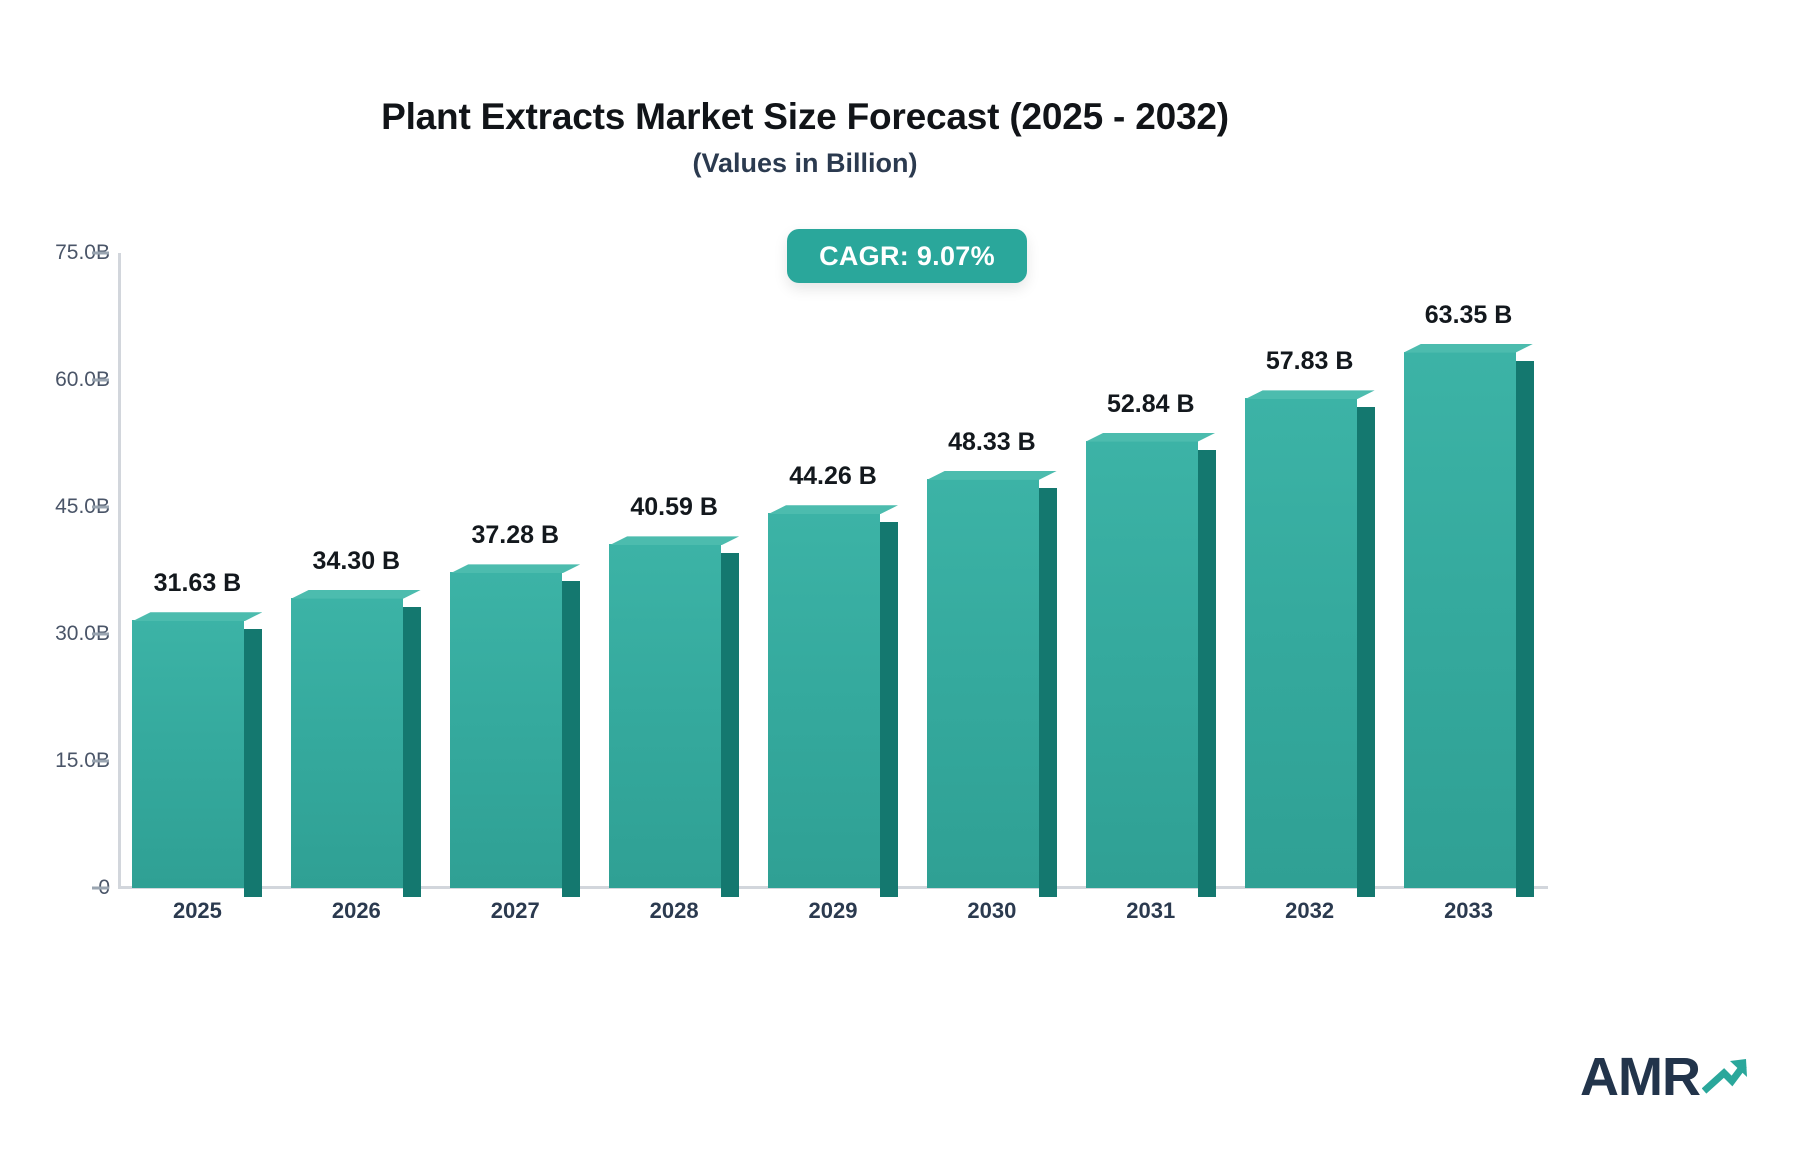 This screenshot has height=1156, width=1800. I want to click on bar-value-label: 40.59 B, so click(674, 507).